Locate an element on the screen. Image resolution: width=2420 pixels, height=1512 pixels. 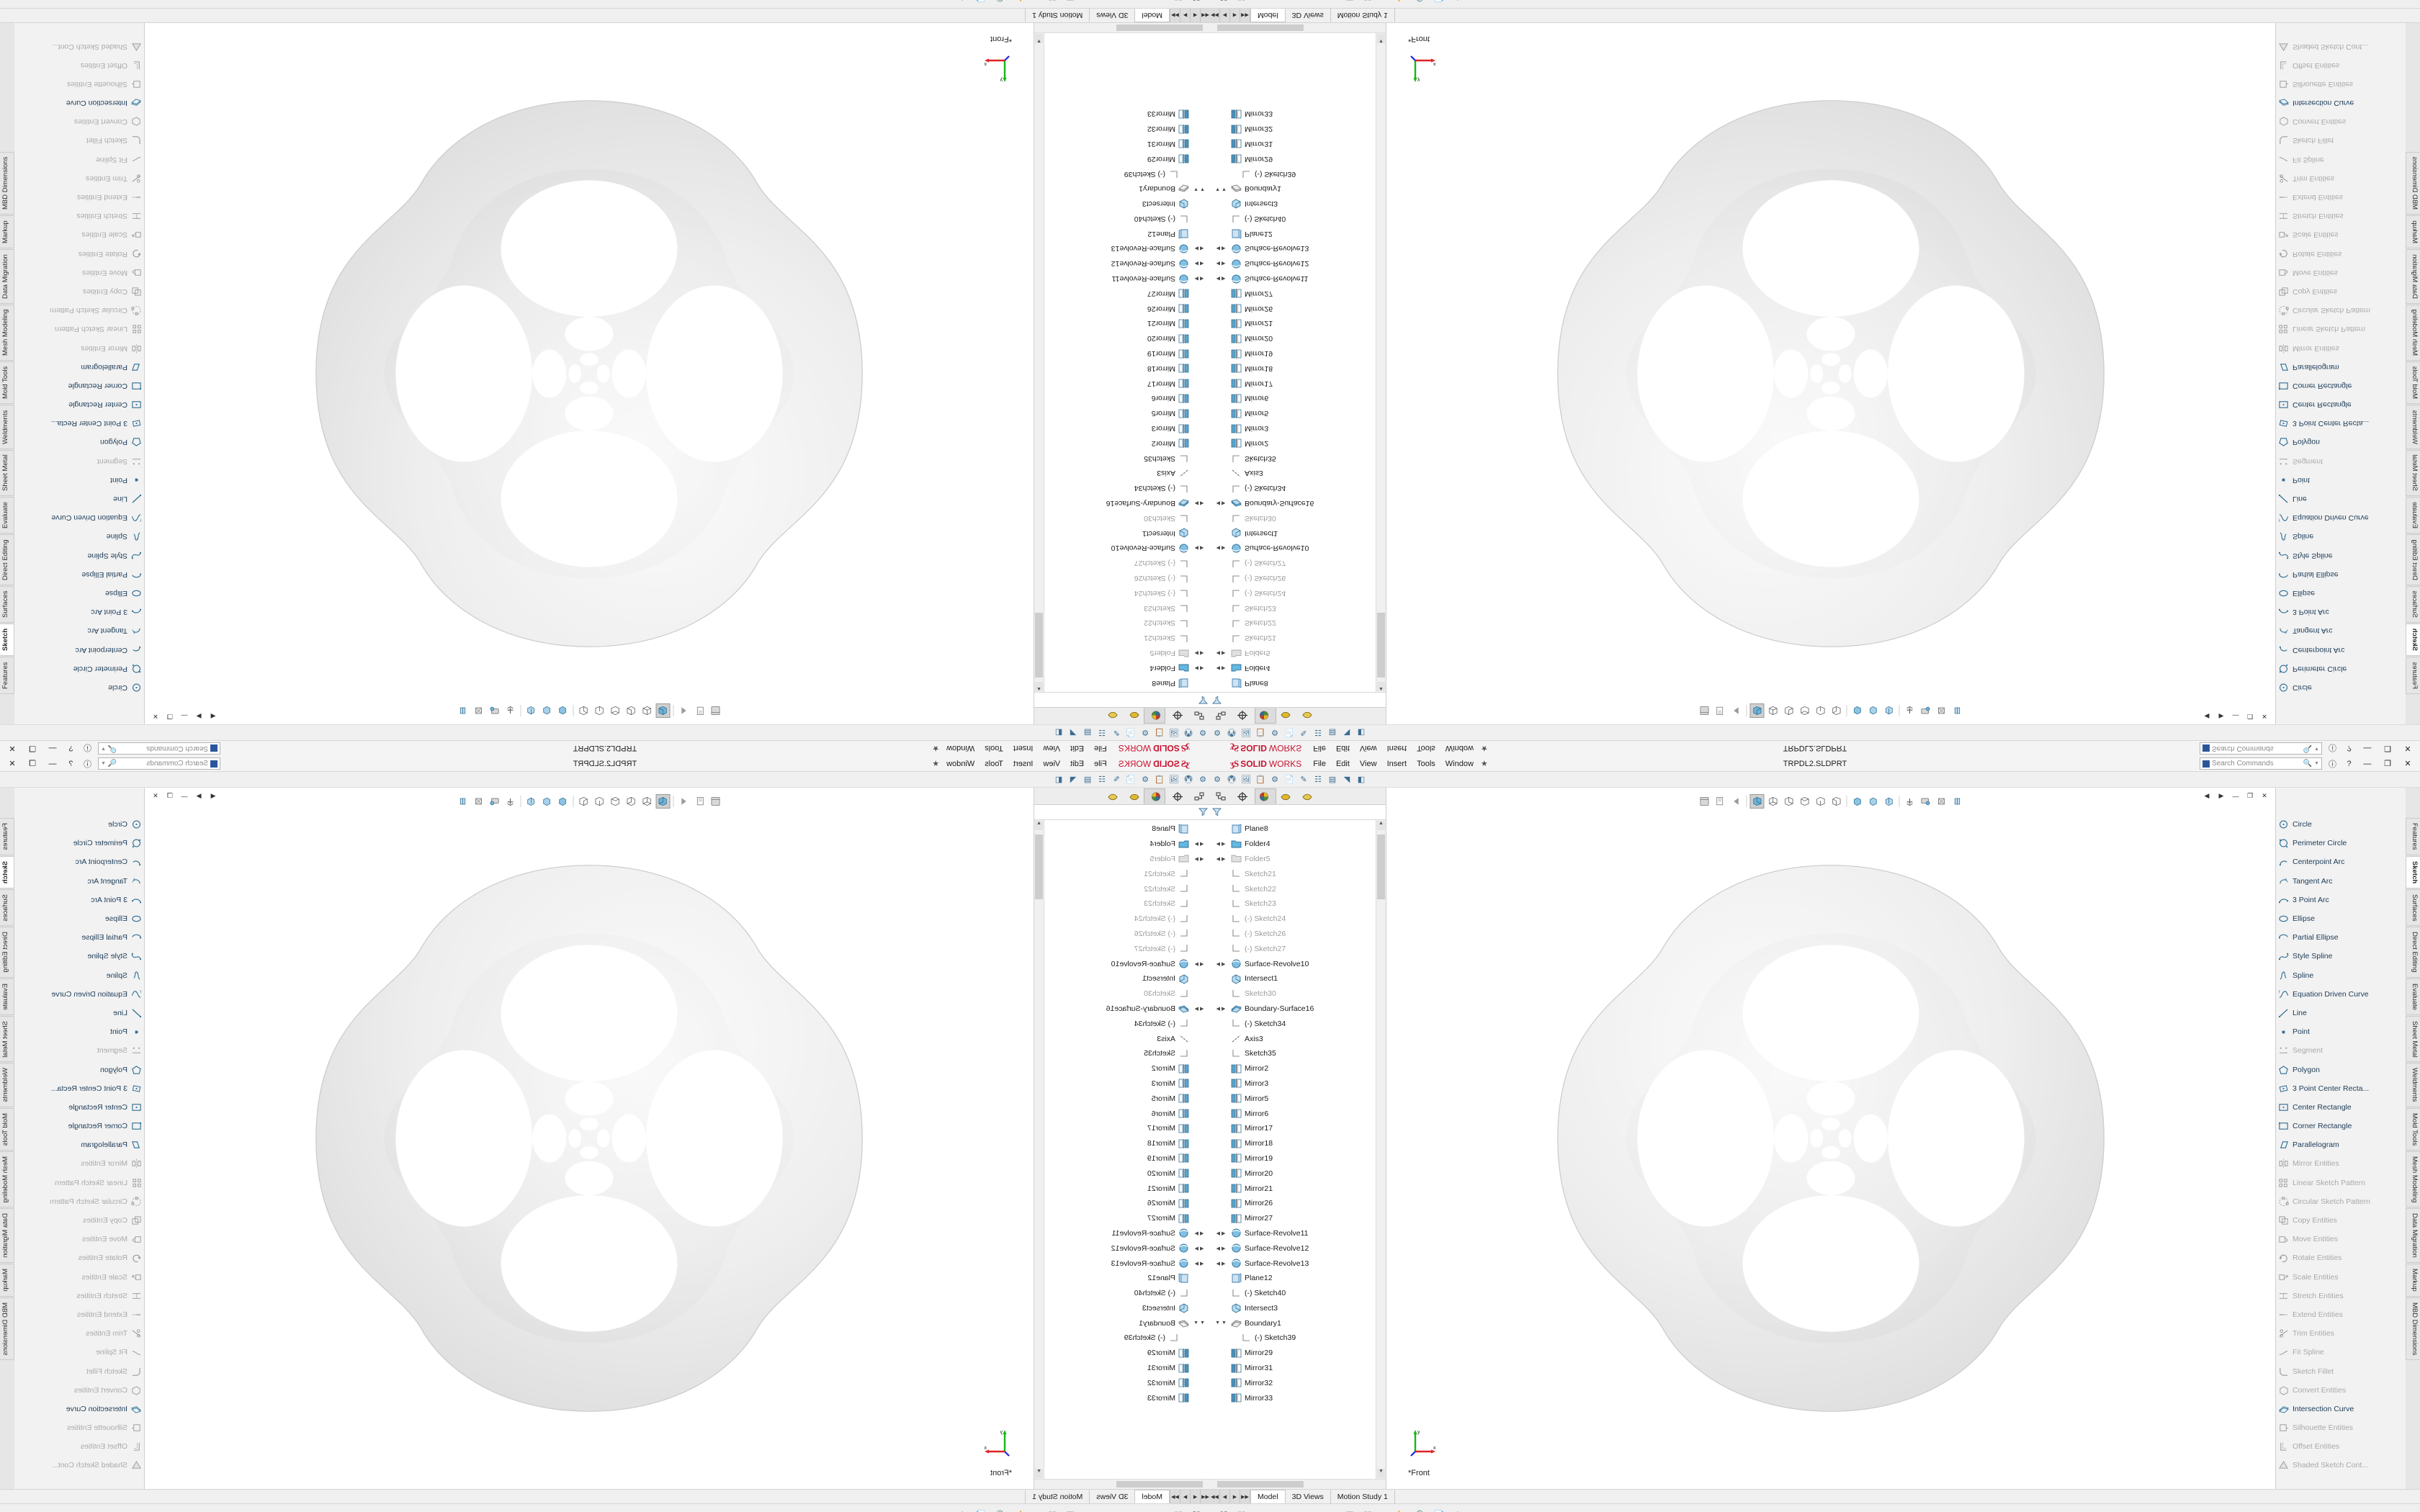
tree-node: Mirror18 is located at coordinates (1122, 368).